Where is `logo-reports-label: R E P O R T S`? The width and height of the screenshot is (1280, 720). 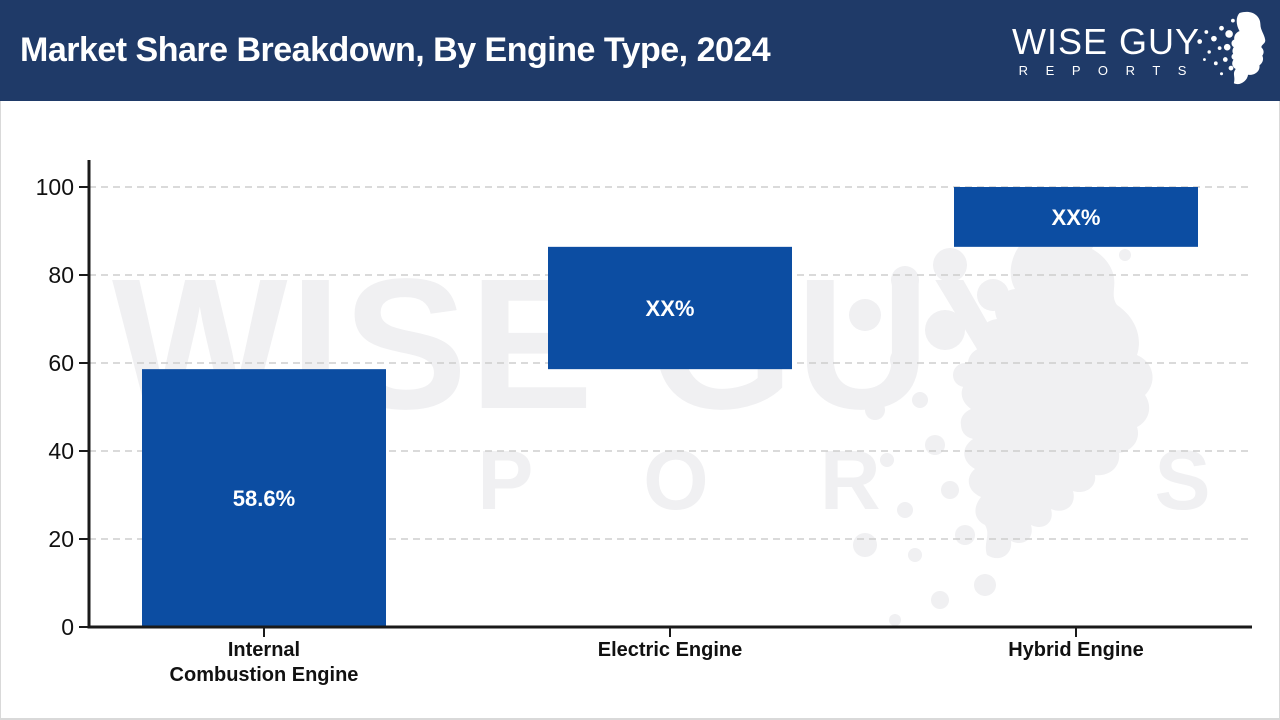 logo-reports-label: R E P O R T S is located at coordinates (1106, 70).